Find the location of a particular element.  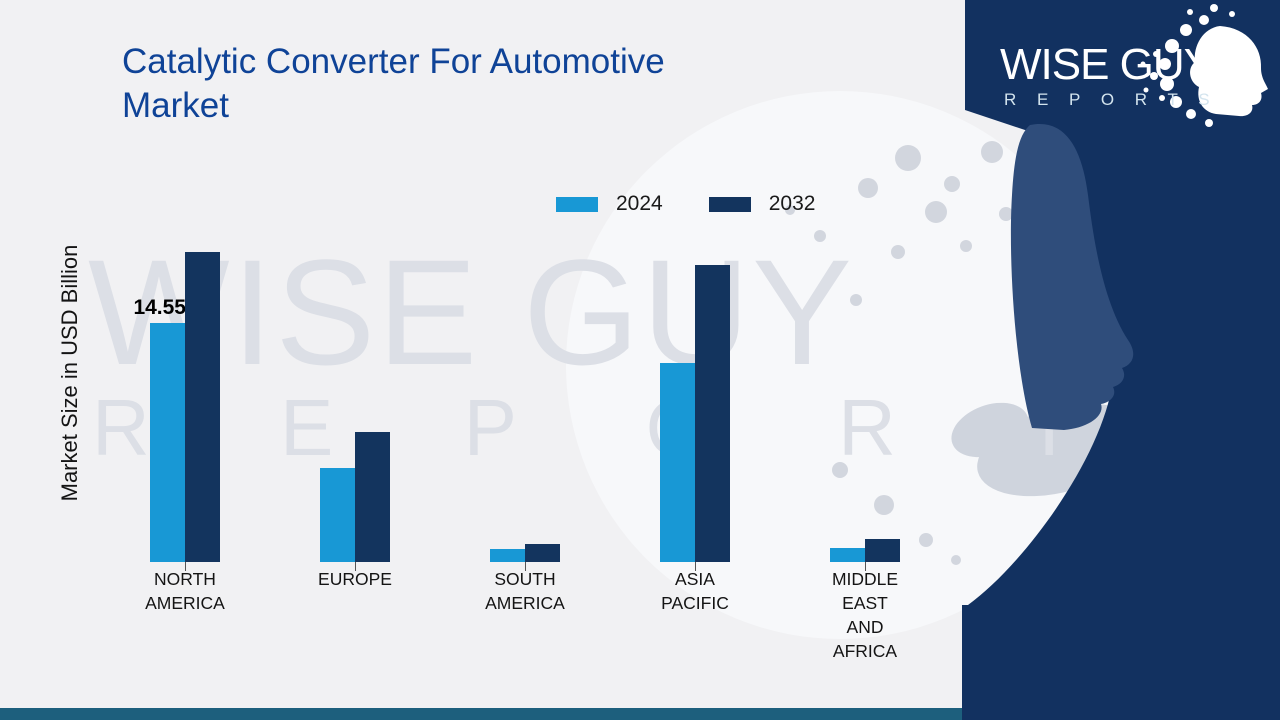

bar-2032-middle-east-and-africa is located at coordinates (882, 550).